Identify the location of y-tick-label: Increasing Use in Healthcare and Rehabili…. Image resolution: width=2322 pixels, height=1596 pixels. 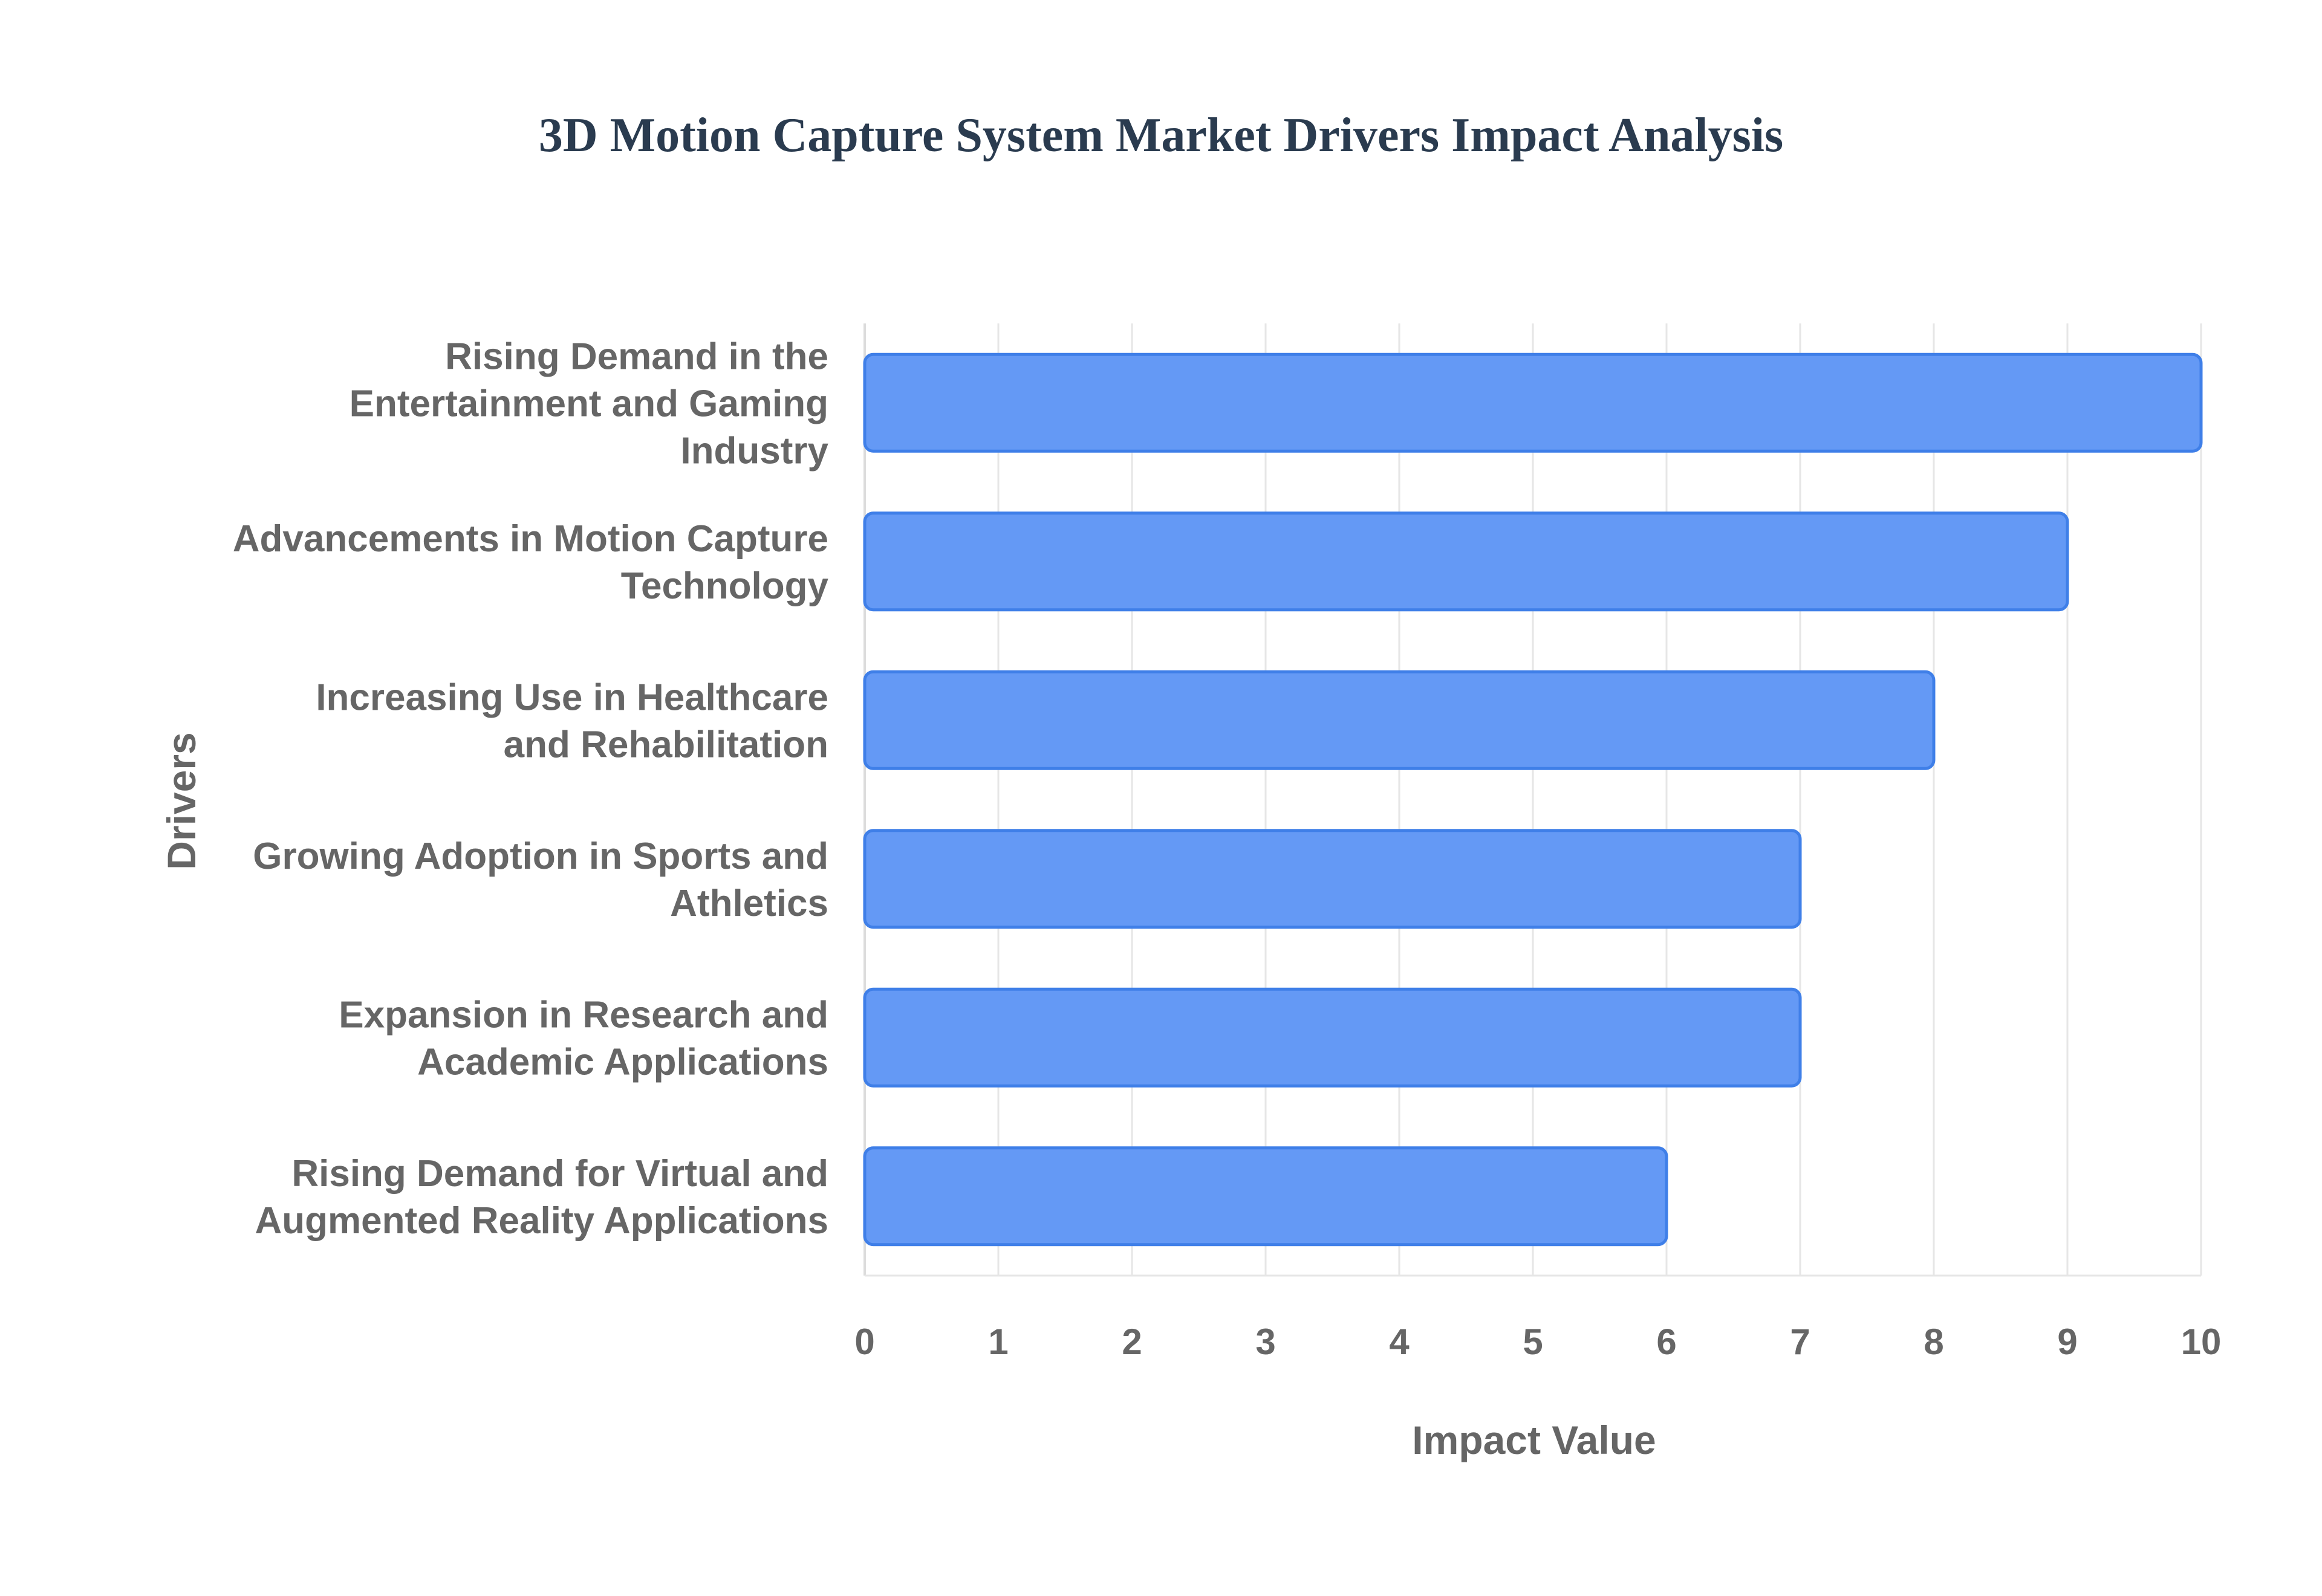
(572, 720).